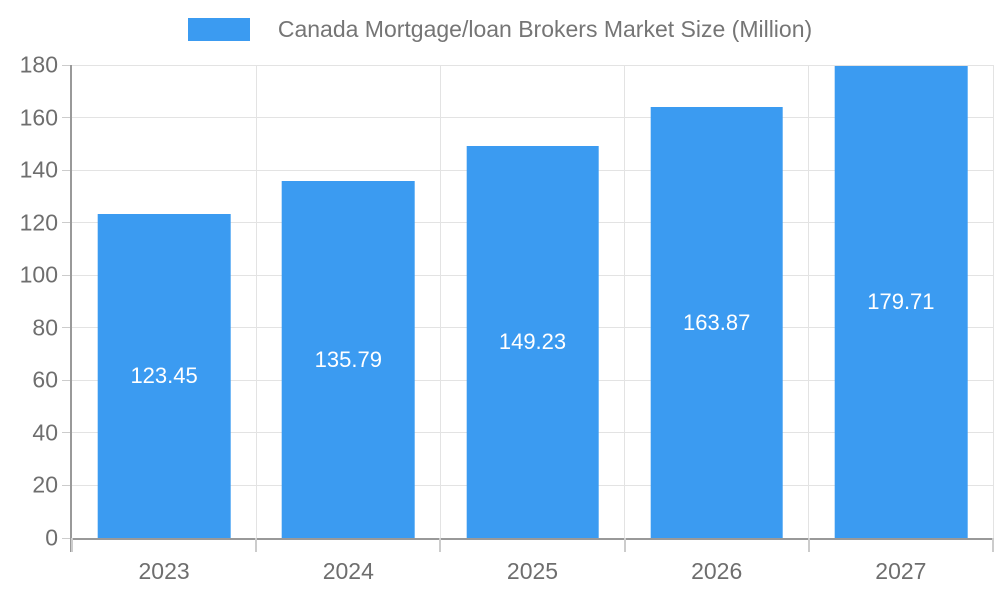  Describe the element at coordinates (51, 537) in the screenshot. I see `y-tick-label: 0` at that location.